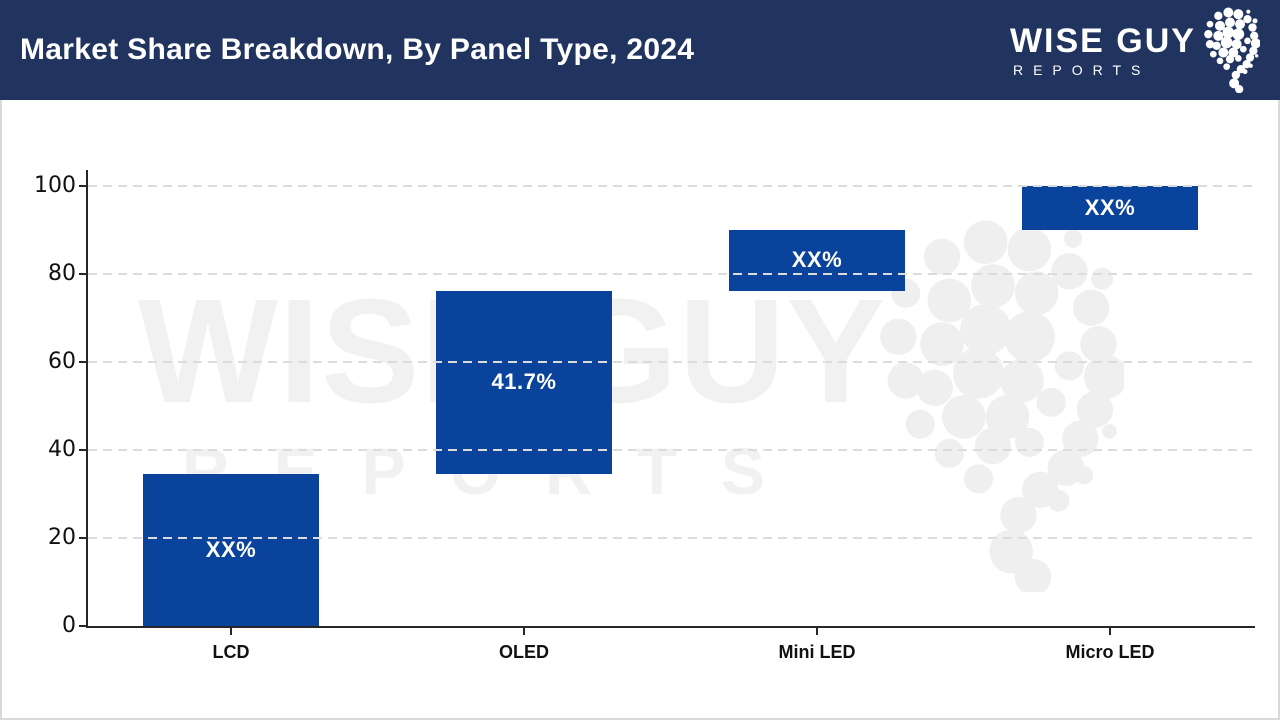  What do you see at coordinates (1102, 40) in the screenshot?
I see `brand-name-text: WISE GUY` at bounding box center [1102, 40].